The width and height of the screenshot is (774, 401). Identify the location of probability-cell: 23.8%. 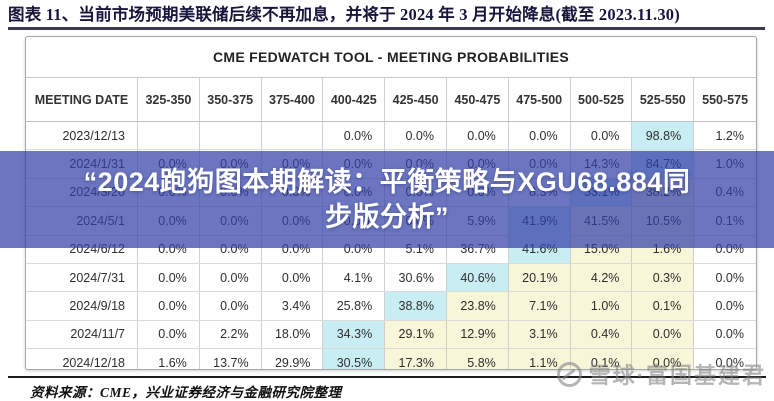
(477, 306).